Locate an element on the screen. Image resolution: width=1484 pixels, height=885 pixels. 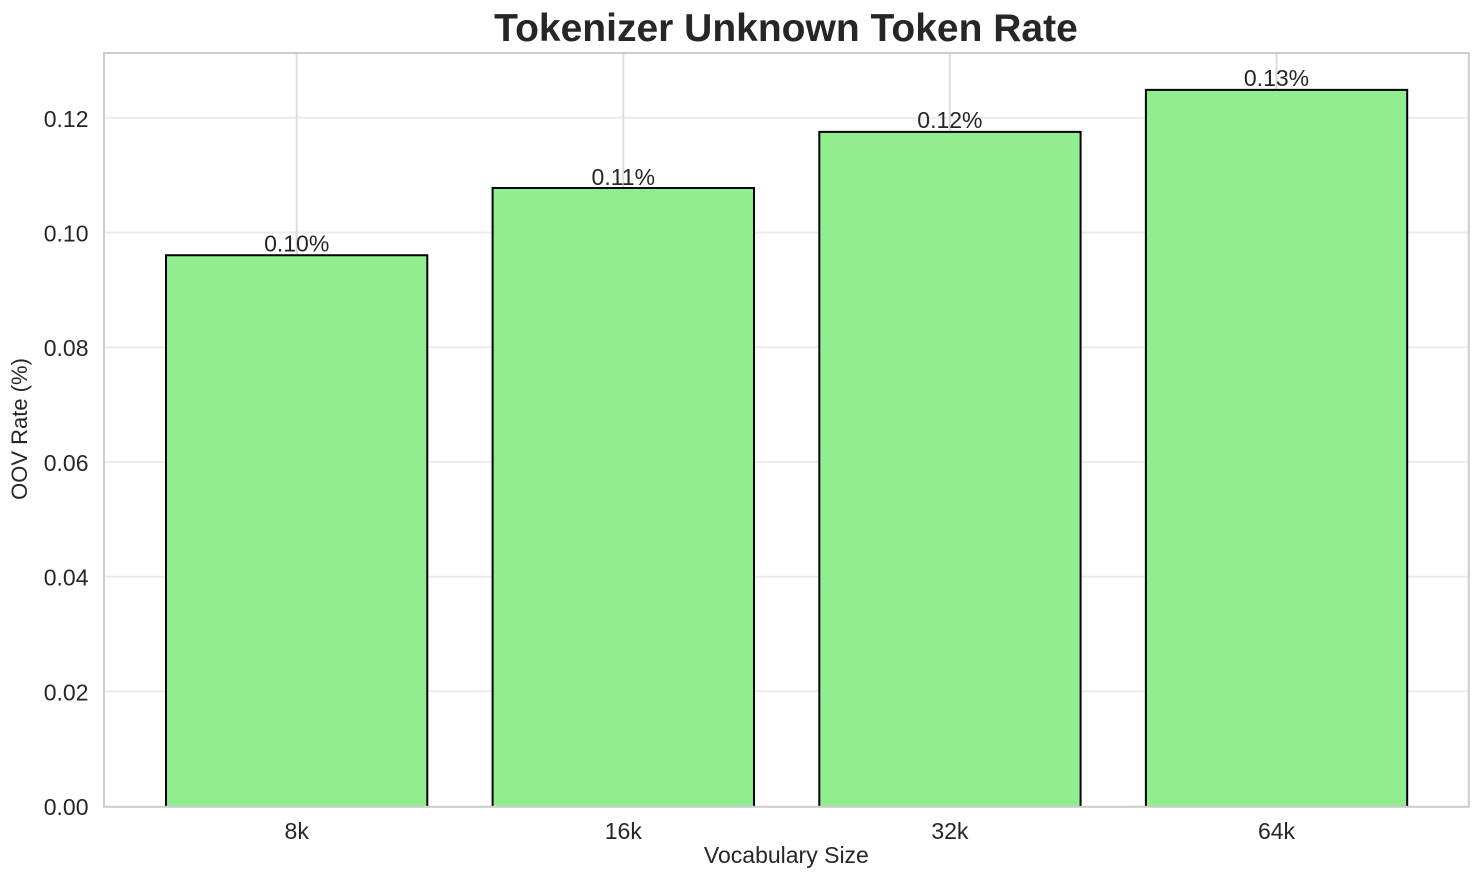
svg-text: 0.10% is located at coordinates (296, 243).